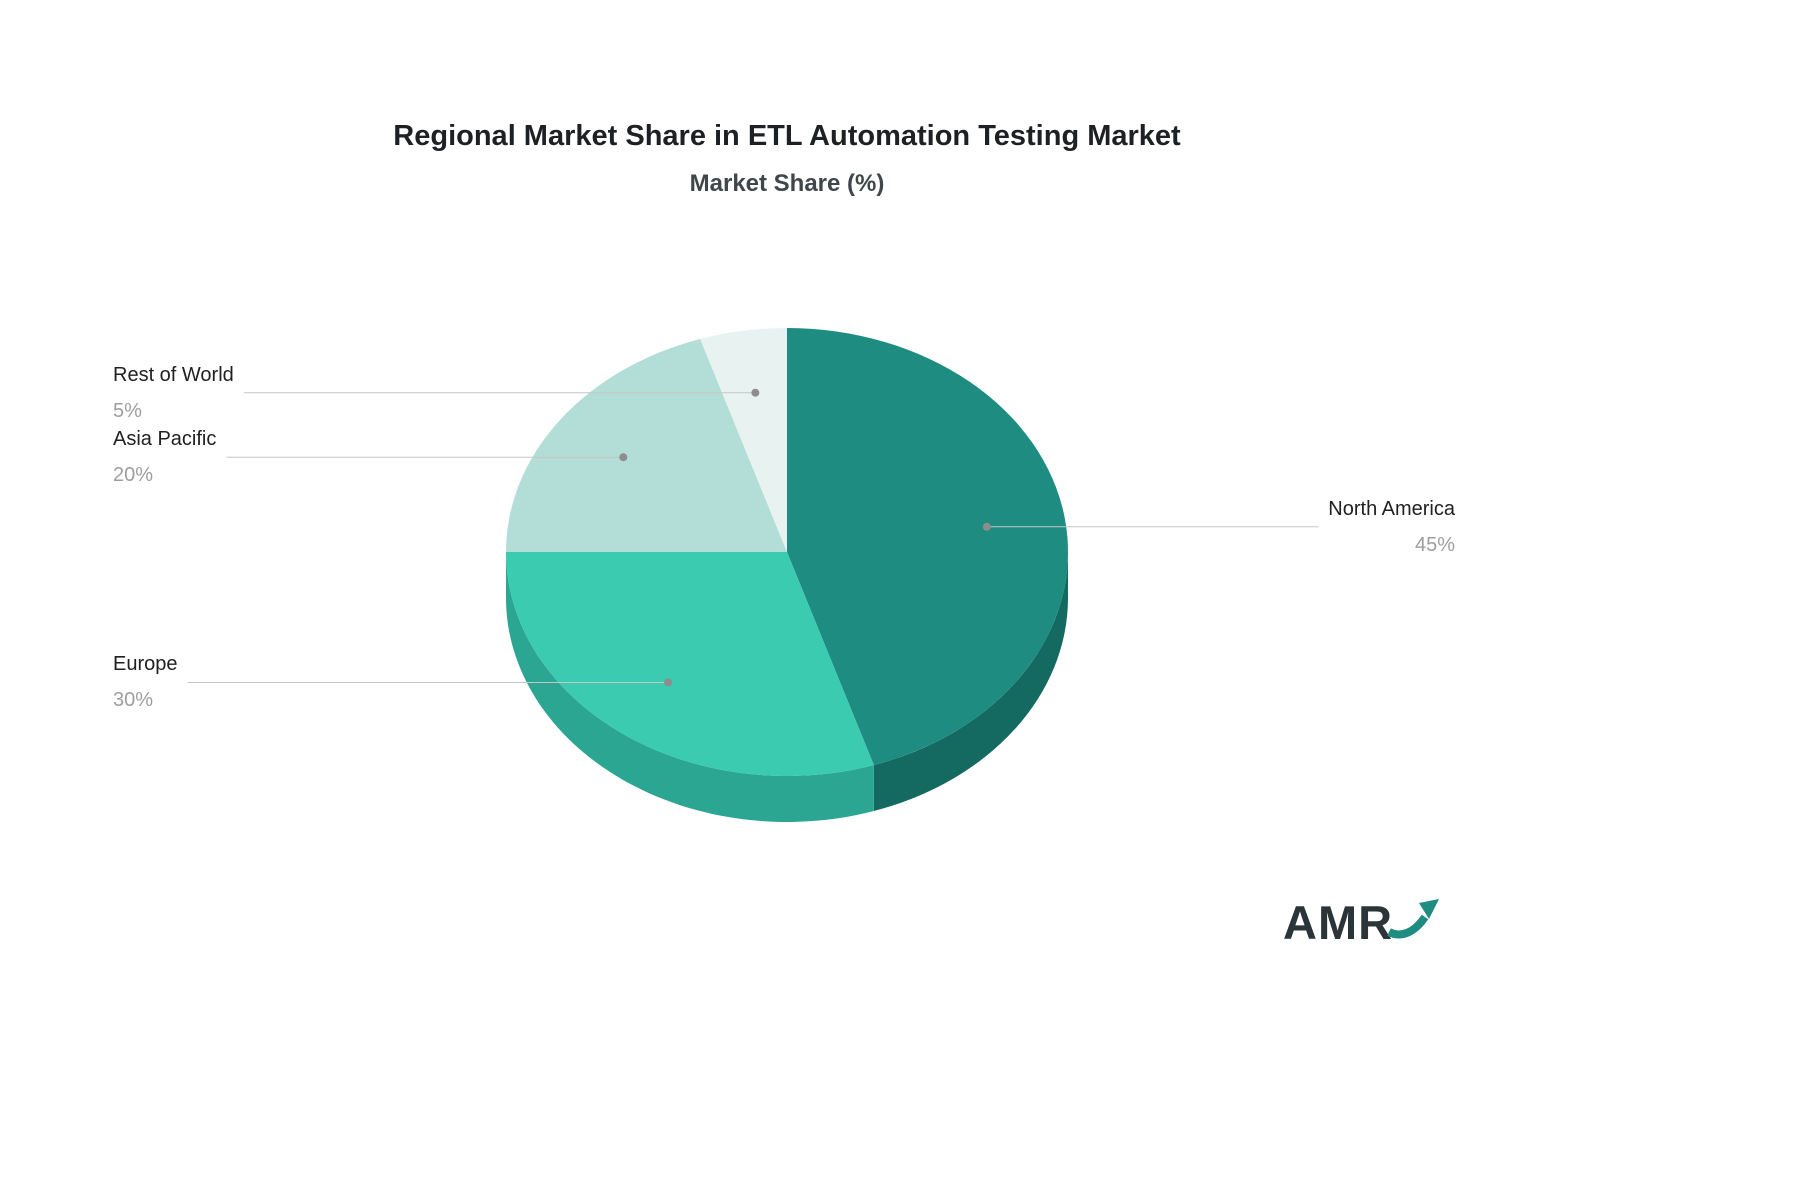  Describe the element at coordinates (986, 526) in the screenshot. I see `leader-dot-north-america` at that location.